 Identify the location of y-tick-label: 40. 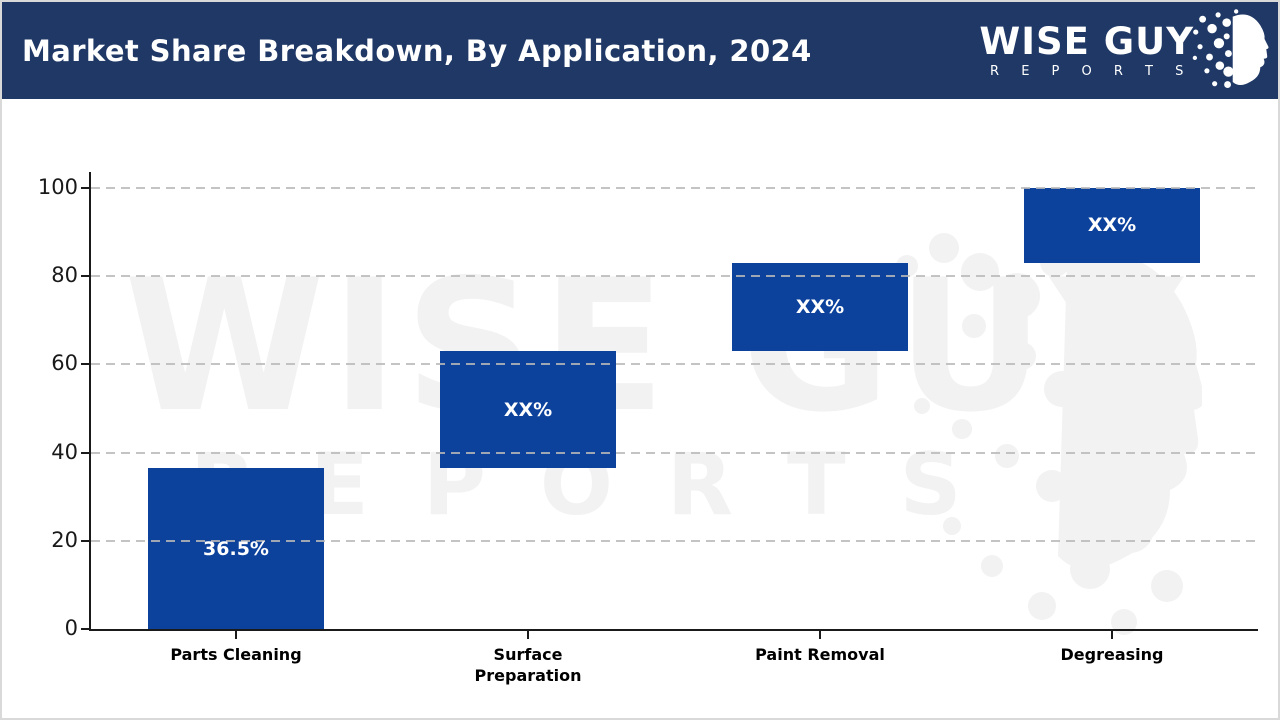
(64, 451).